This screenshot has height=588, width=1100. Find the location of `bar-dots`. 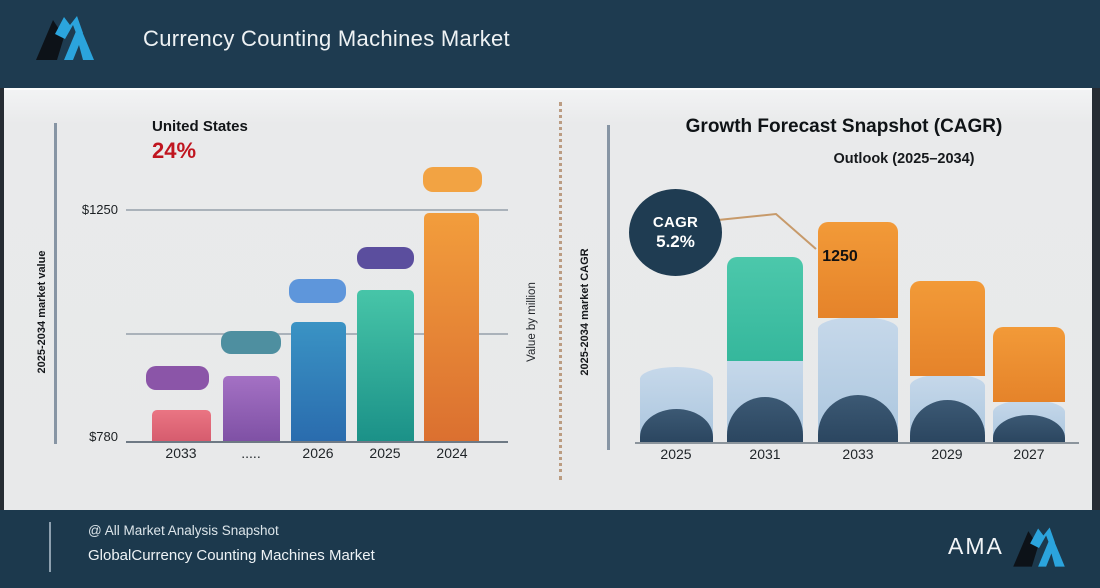

bar-dots is located at coordinates (251, 408).